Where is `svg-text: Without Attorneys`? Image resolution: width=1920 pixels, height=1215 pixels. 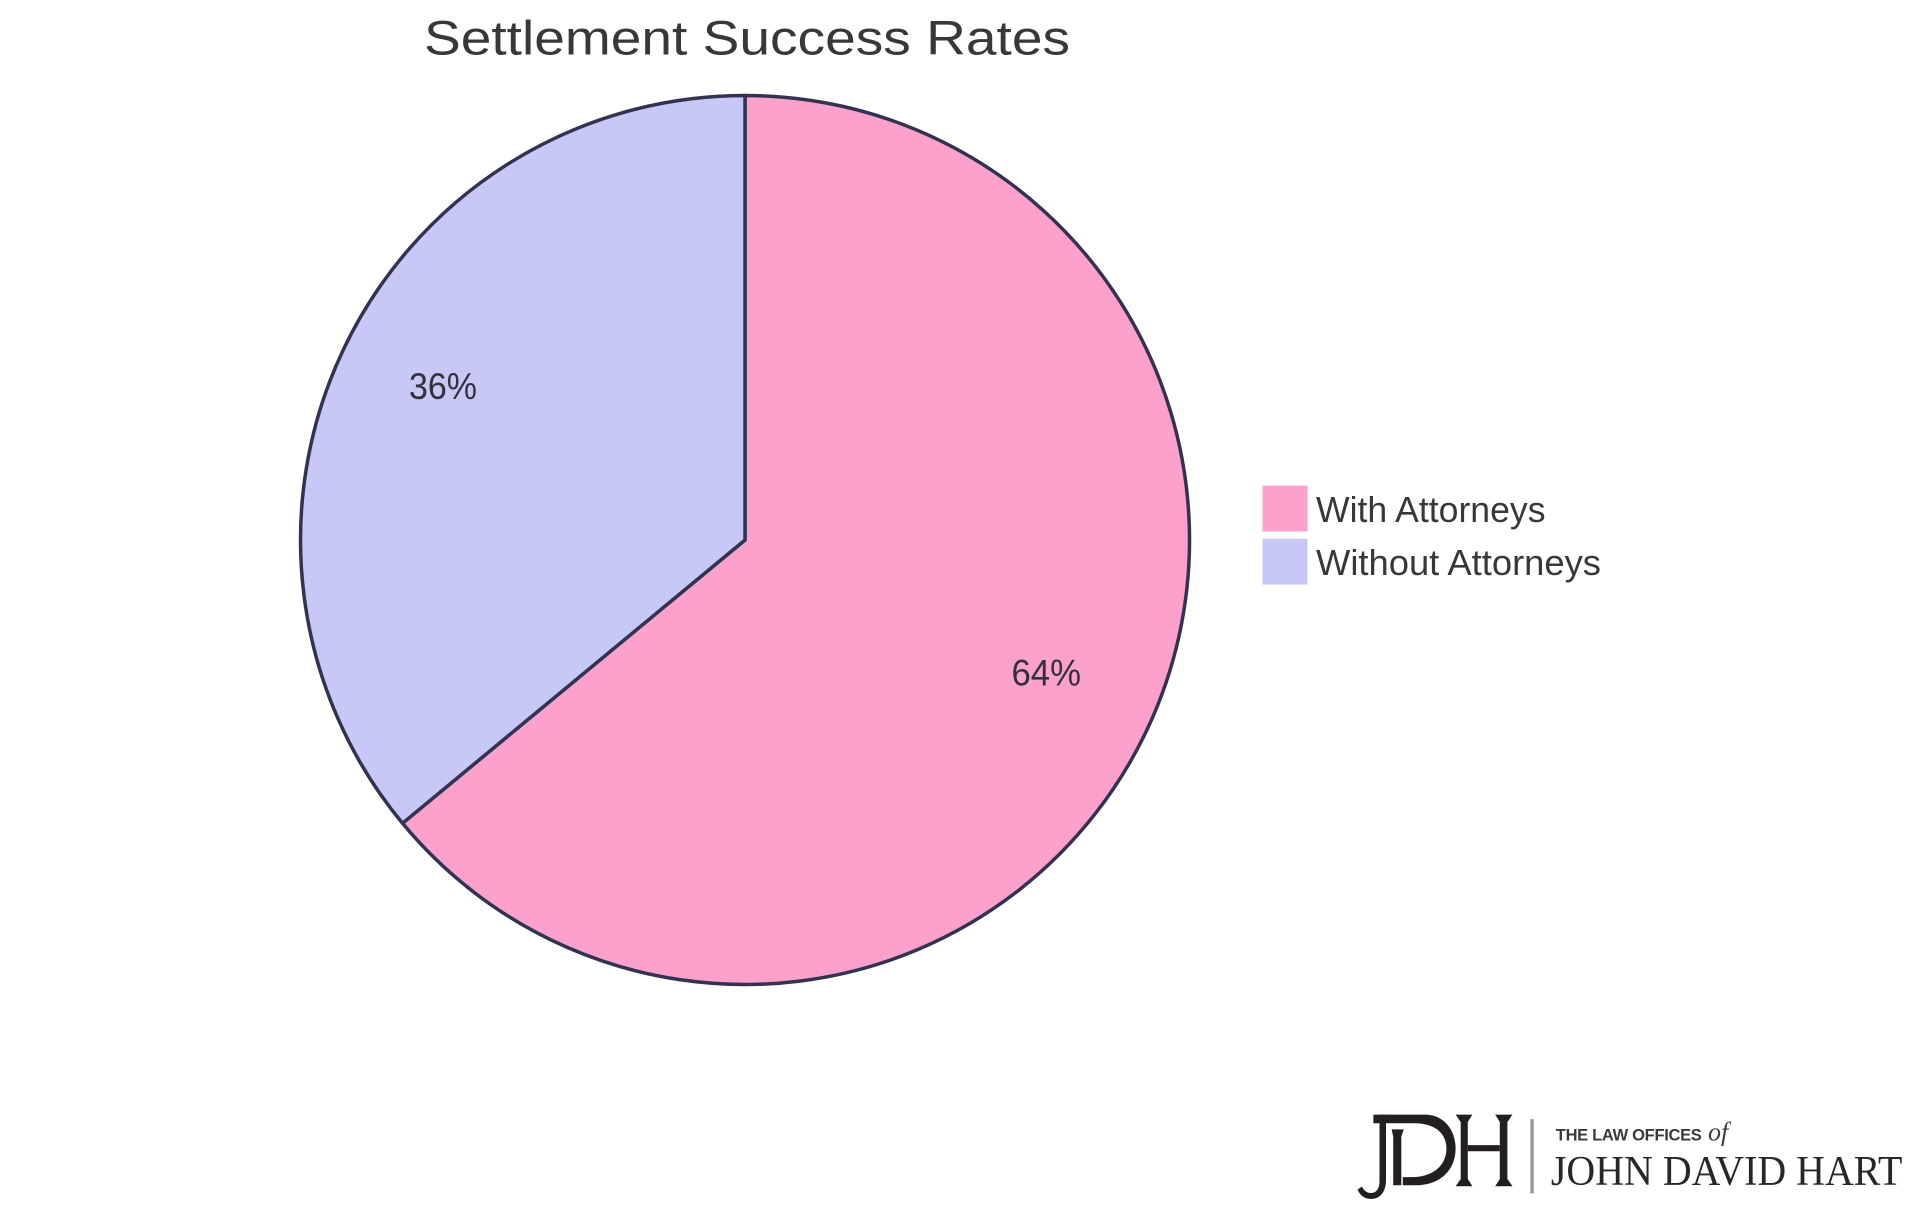 svg-text: Without Attorneys is located at coordinates (1458, 562).